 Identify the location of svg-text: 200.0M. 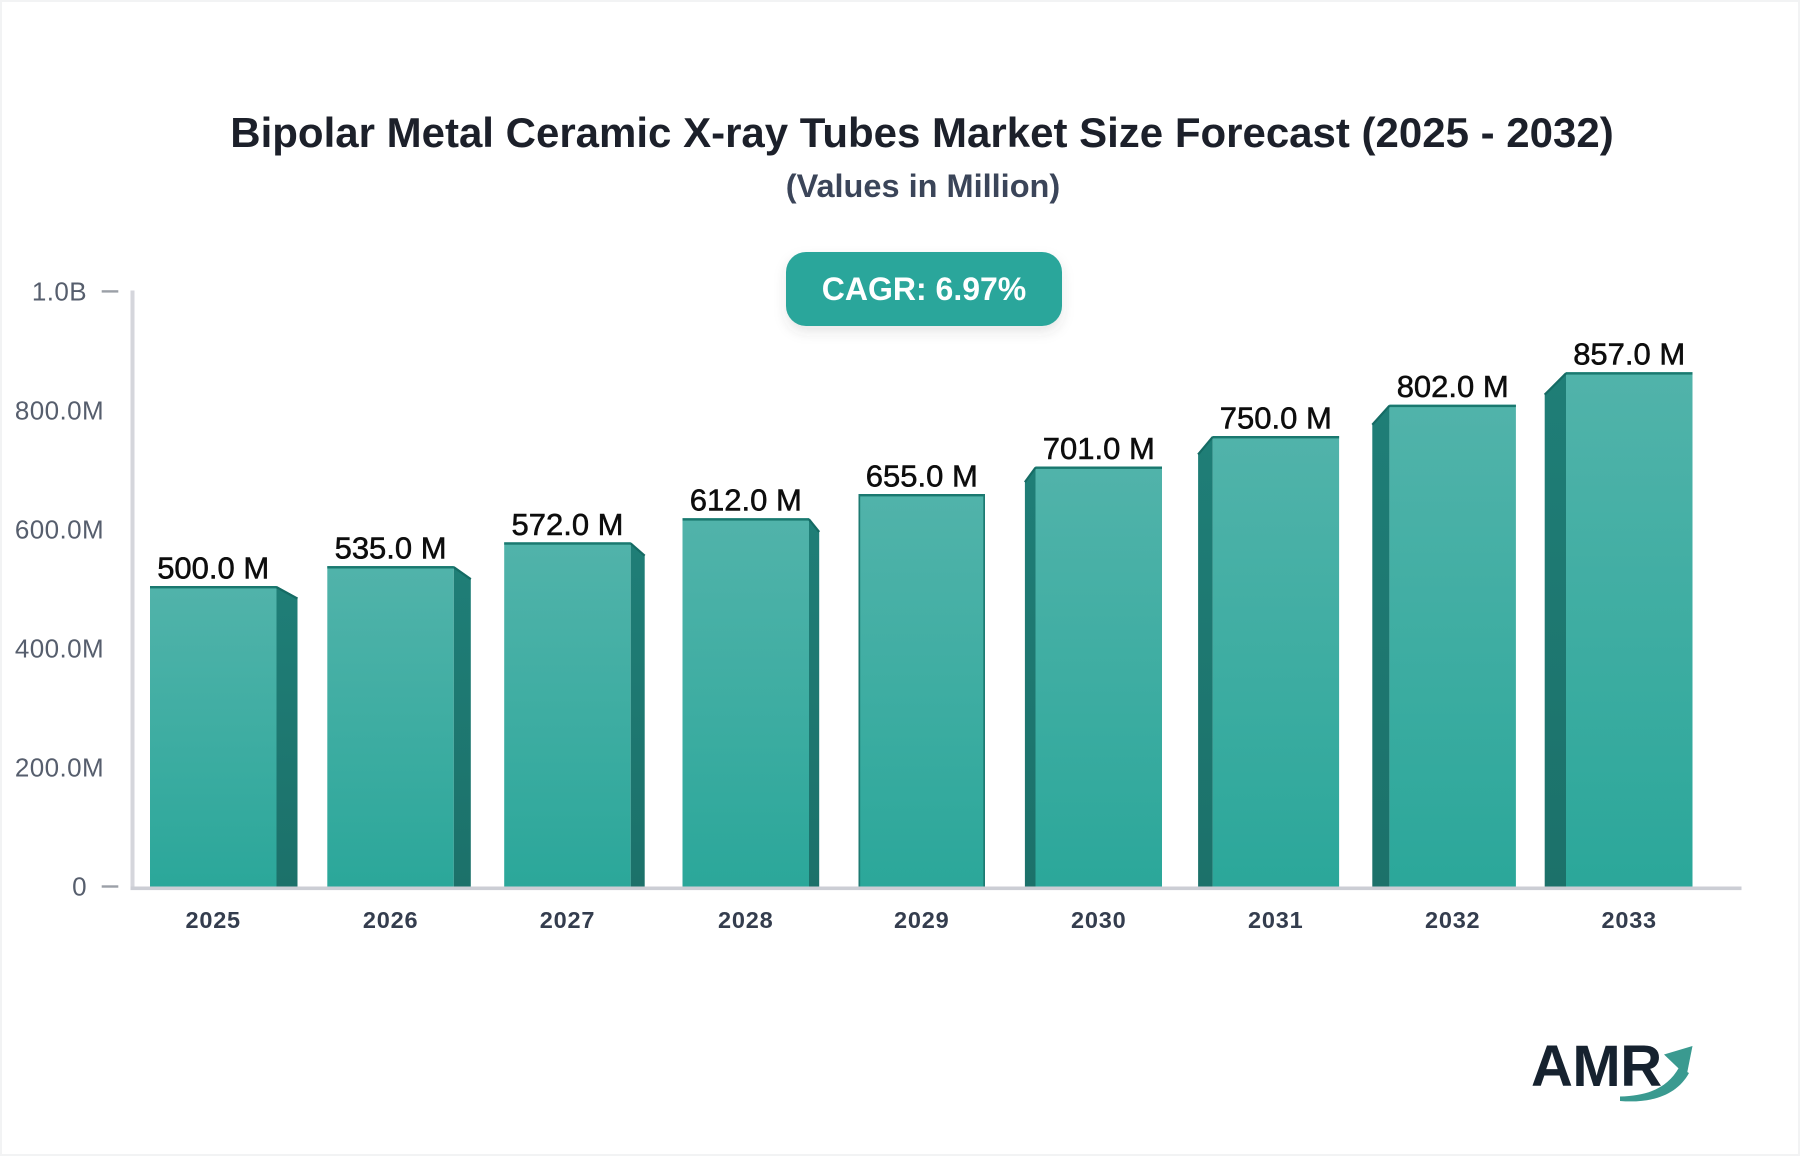
(59, 768).